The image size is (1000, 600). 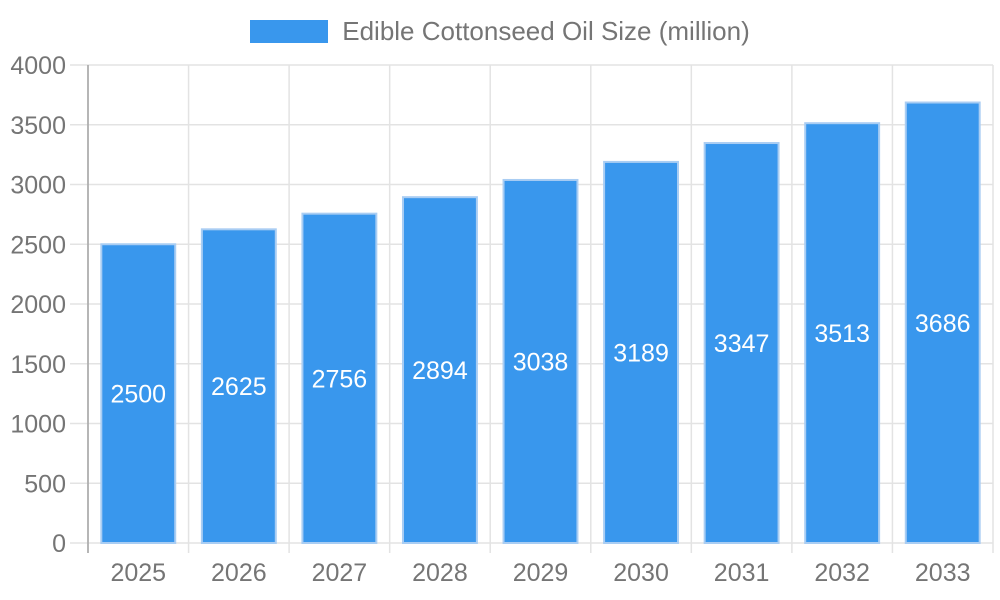 I want to click on bar-2025, so click(x=138, y=393).